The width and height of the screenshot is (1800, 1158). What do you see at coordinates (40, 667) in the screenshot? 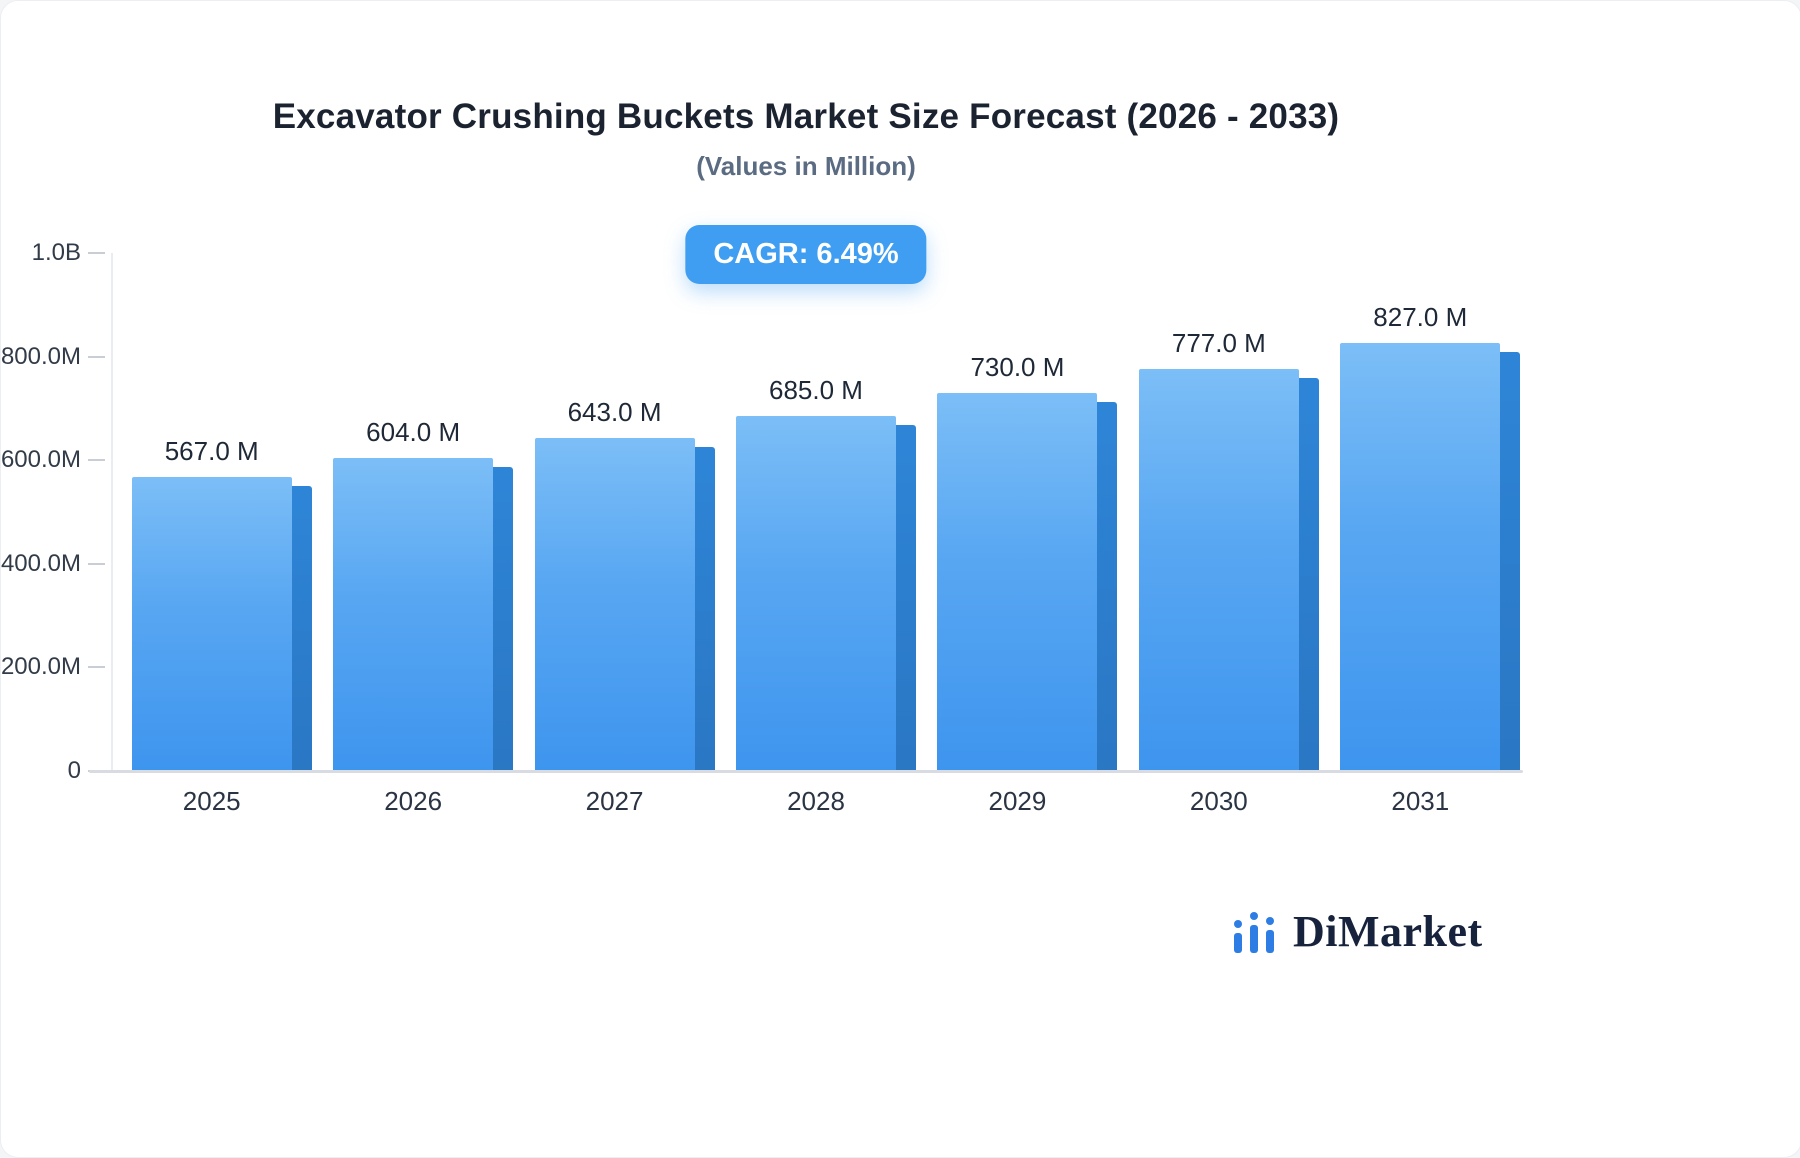
I see `y-axis-label: 200.0M` at bounding box center [40, 667].